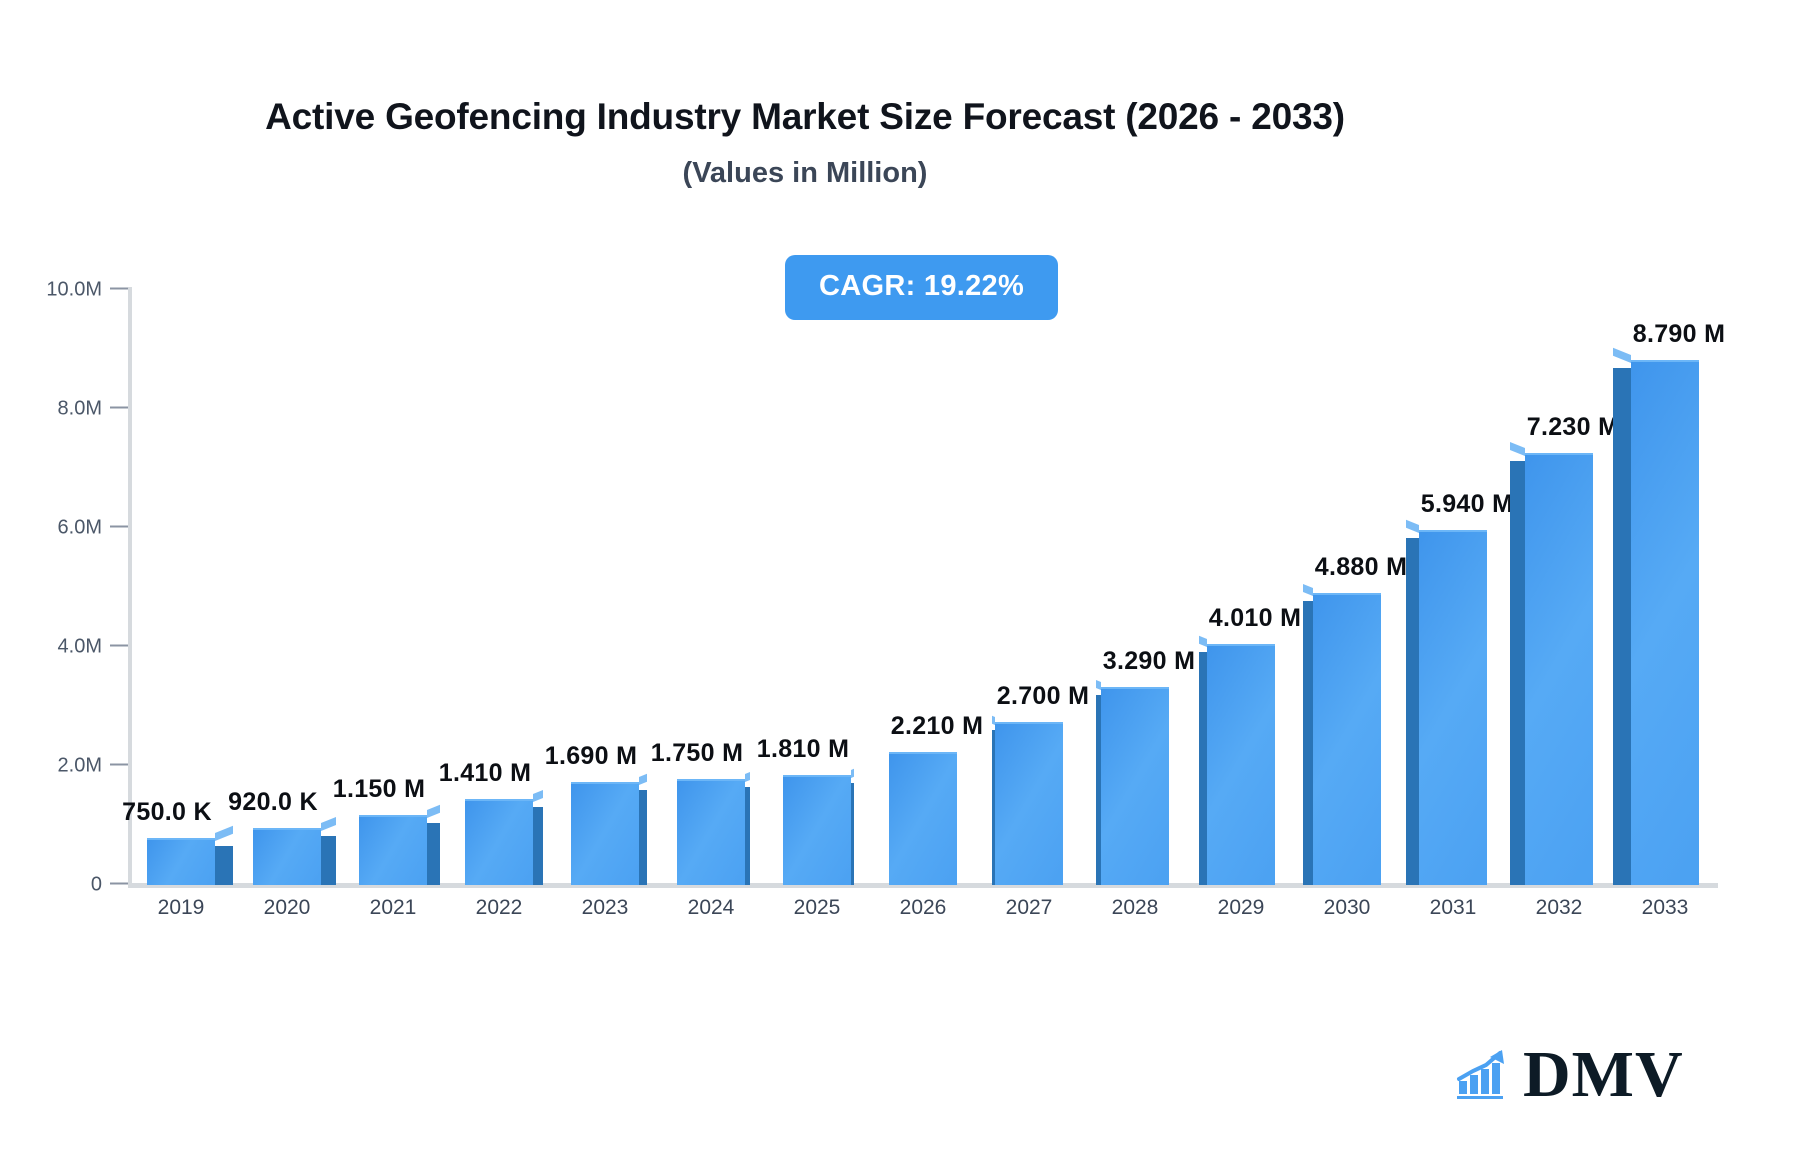  I want to click on cagr-badge: CAGR: 19.22%, so click(922, 287).